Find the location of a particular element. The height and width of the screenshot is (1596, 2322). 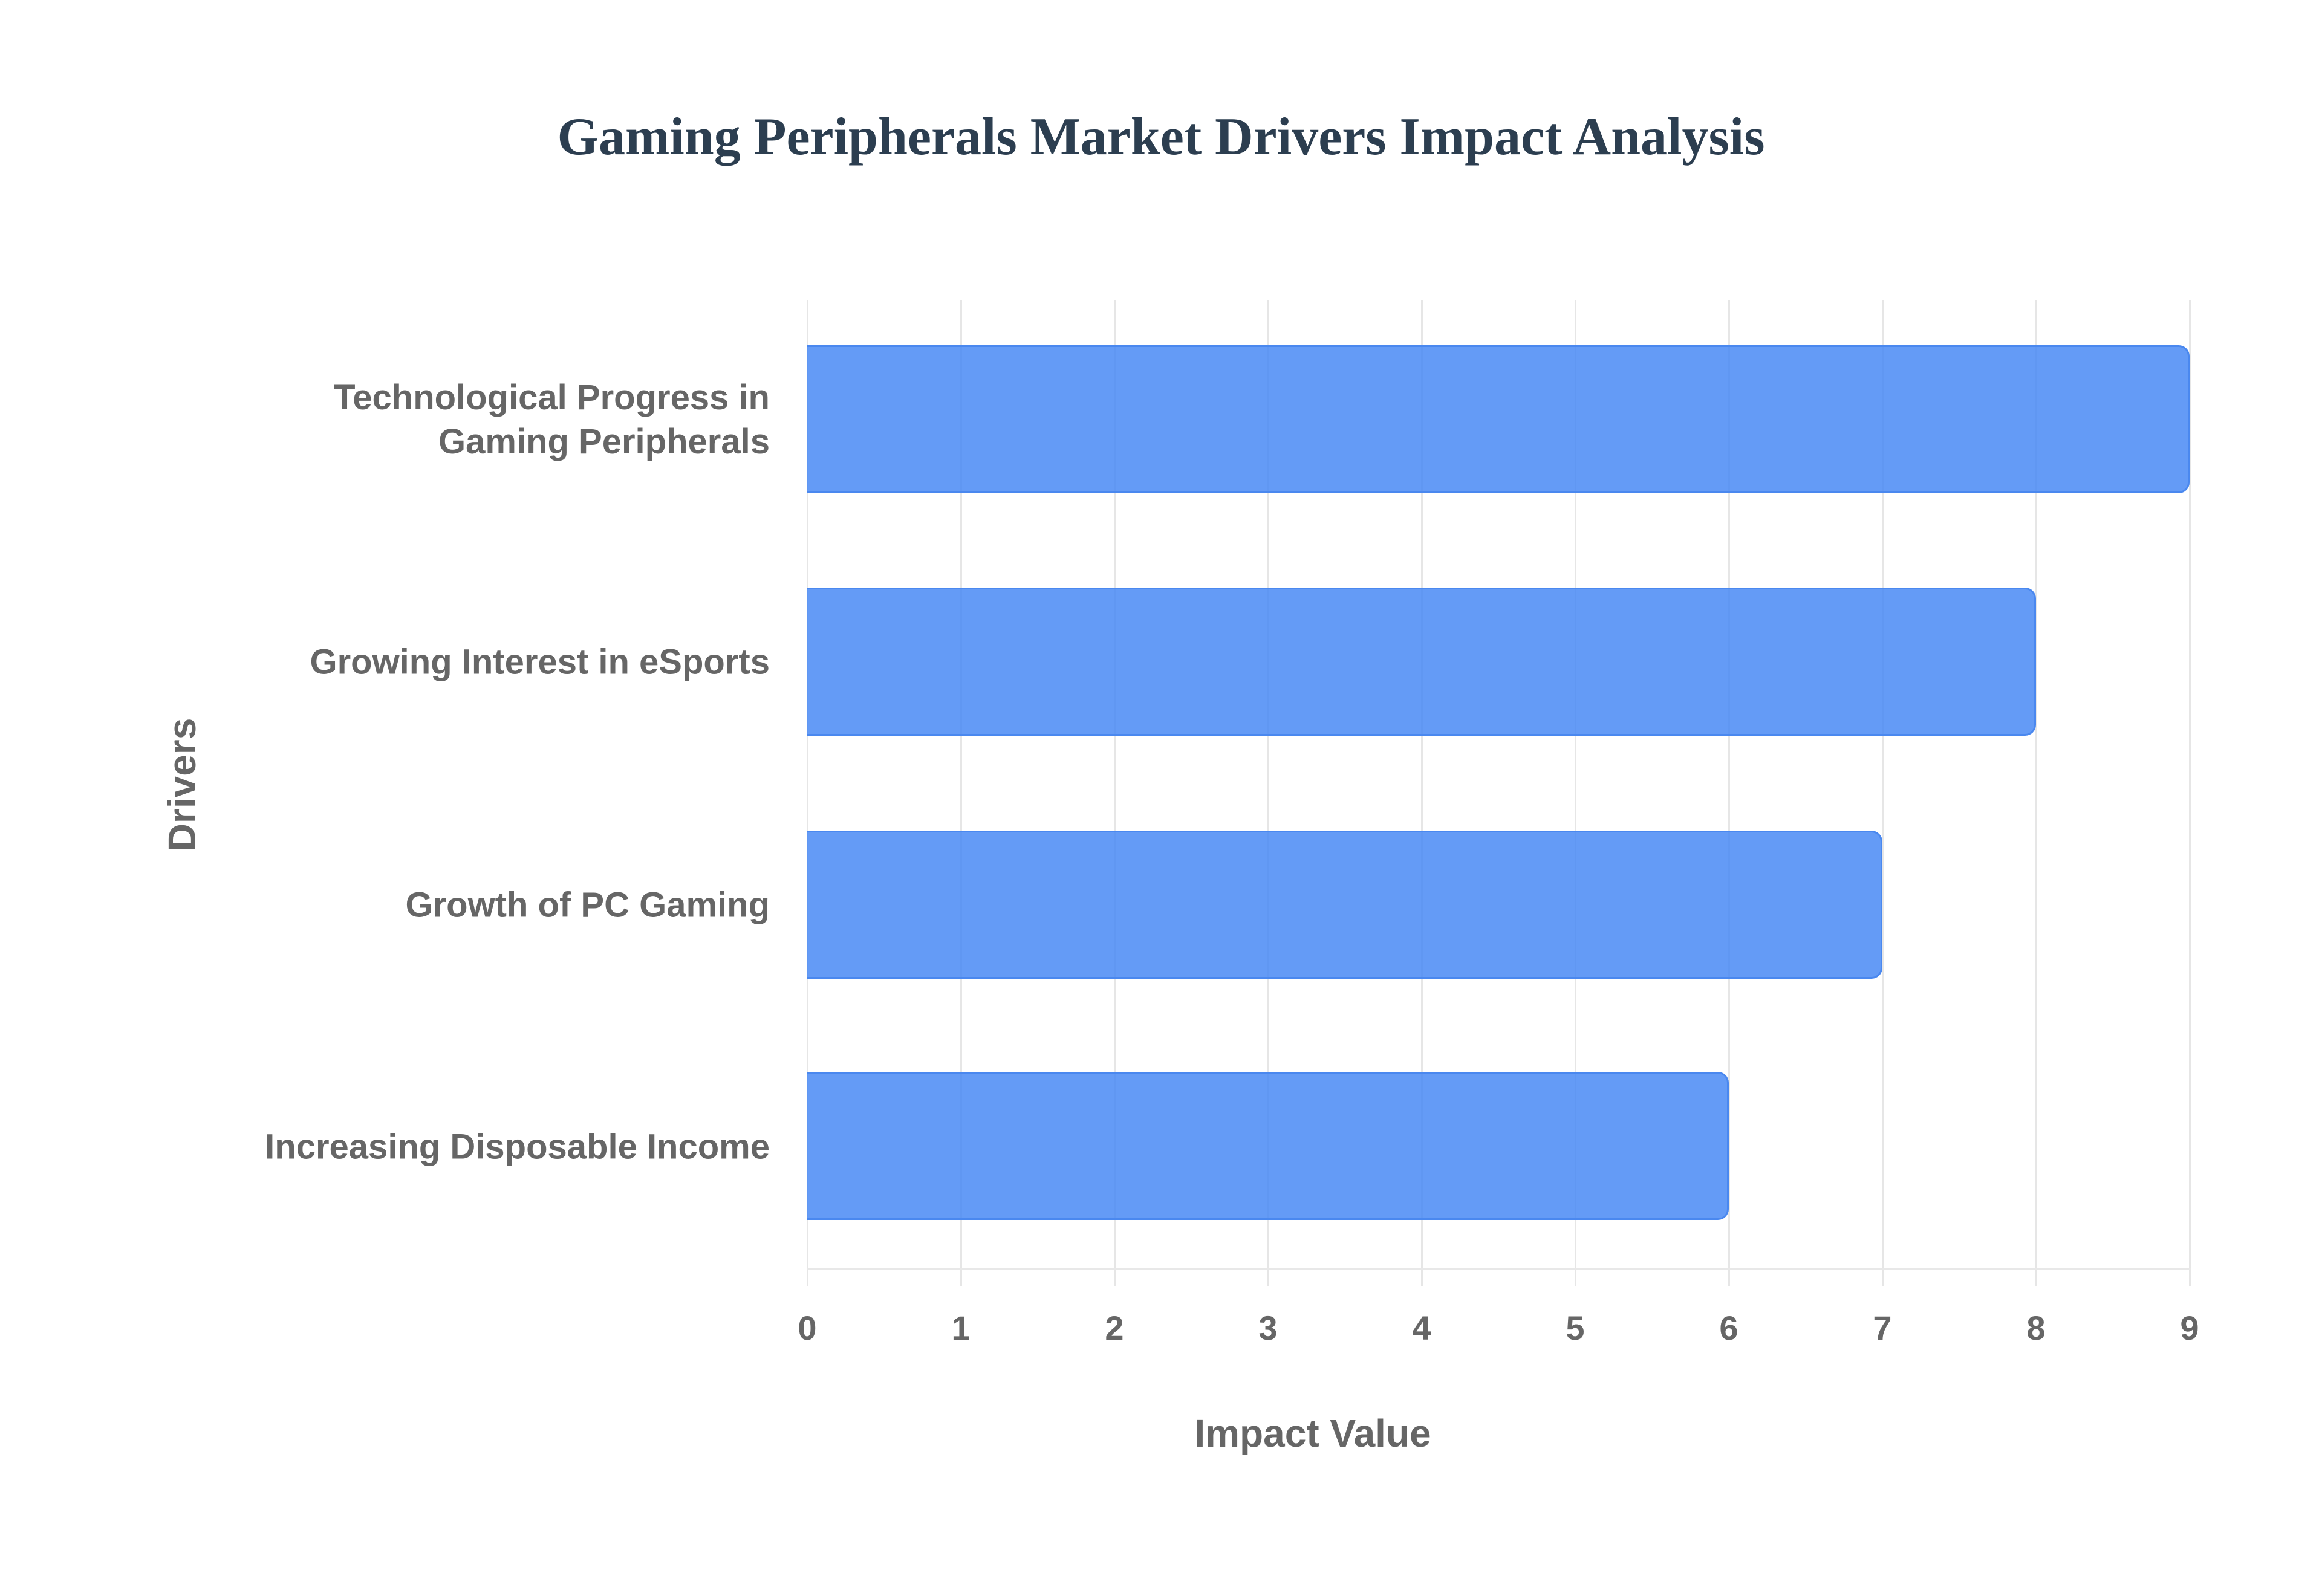

x-tick-label: 0 is located at coordinates (807, 1328).